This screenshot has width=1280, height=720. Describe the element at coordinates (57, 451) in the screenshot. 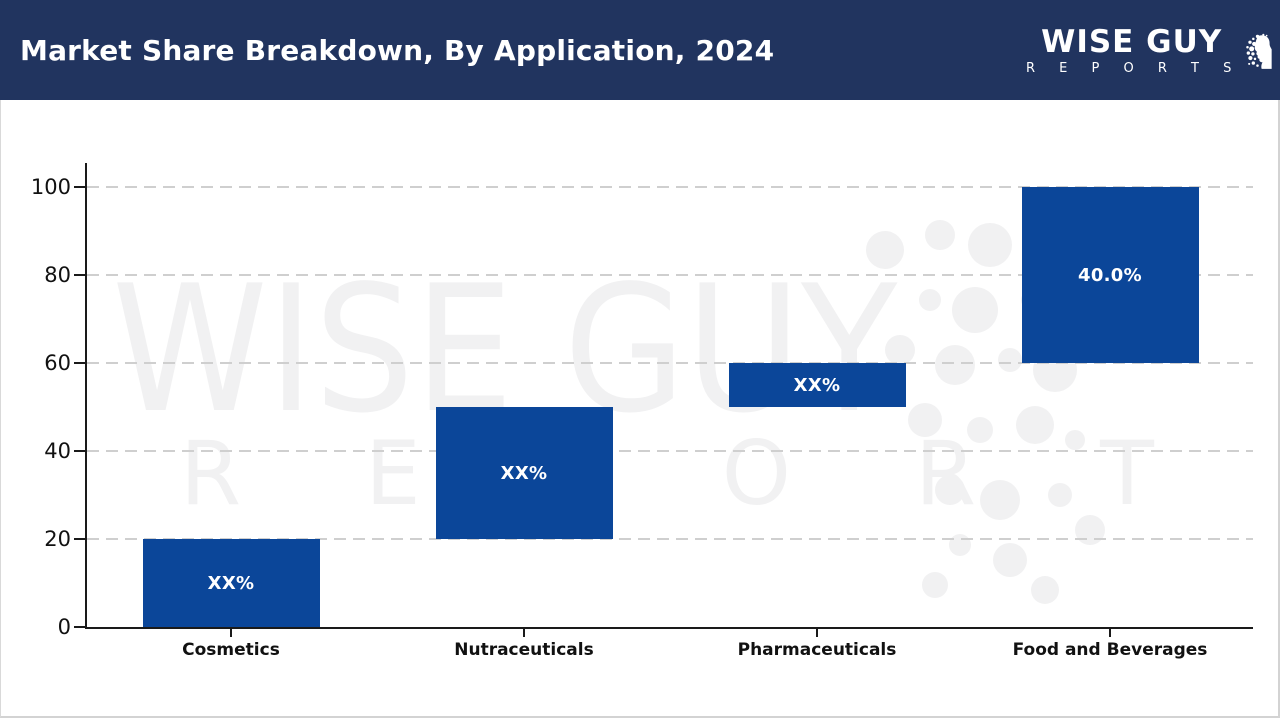

I see `y-tick-label-40: 40` at that location.